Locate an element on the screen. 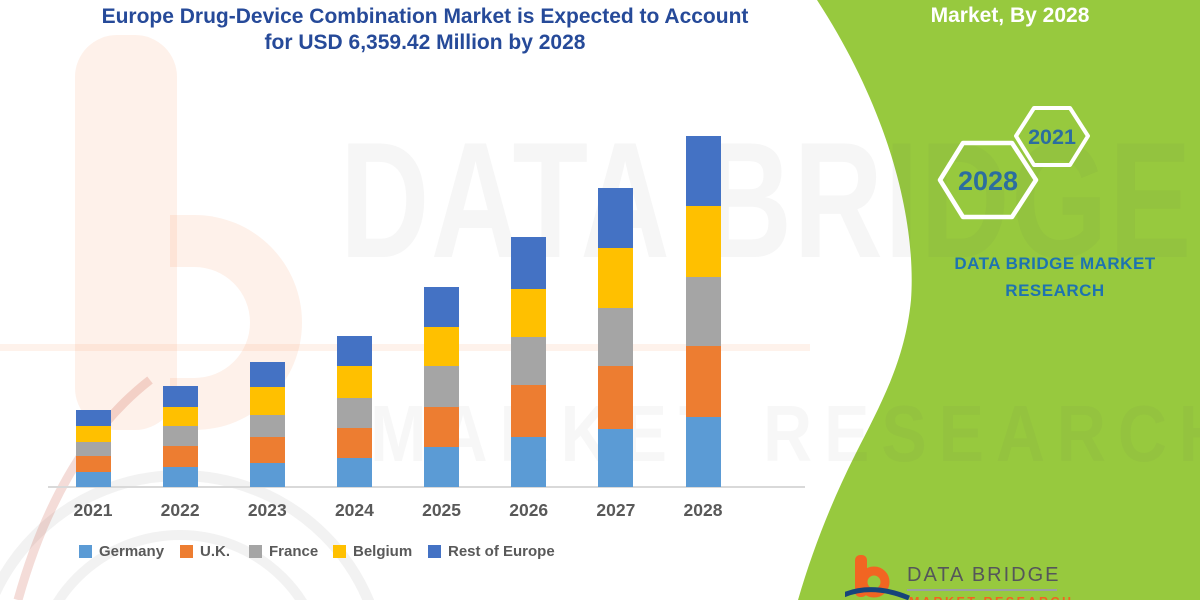 The width and height of the screenshot is (1200, 600). legend-item-u-k-: U.K. is located at coordinates (205, 551).